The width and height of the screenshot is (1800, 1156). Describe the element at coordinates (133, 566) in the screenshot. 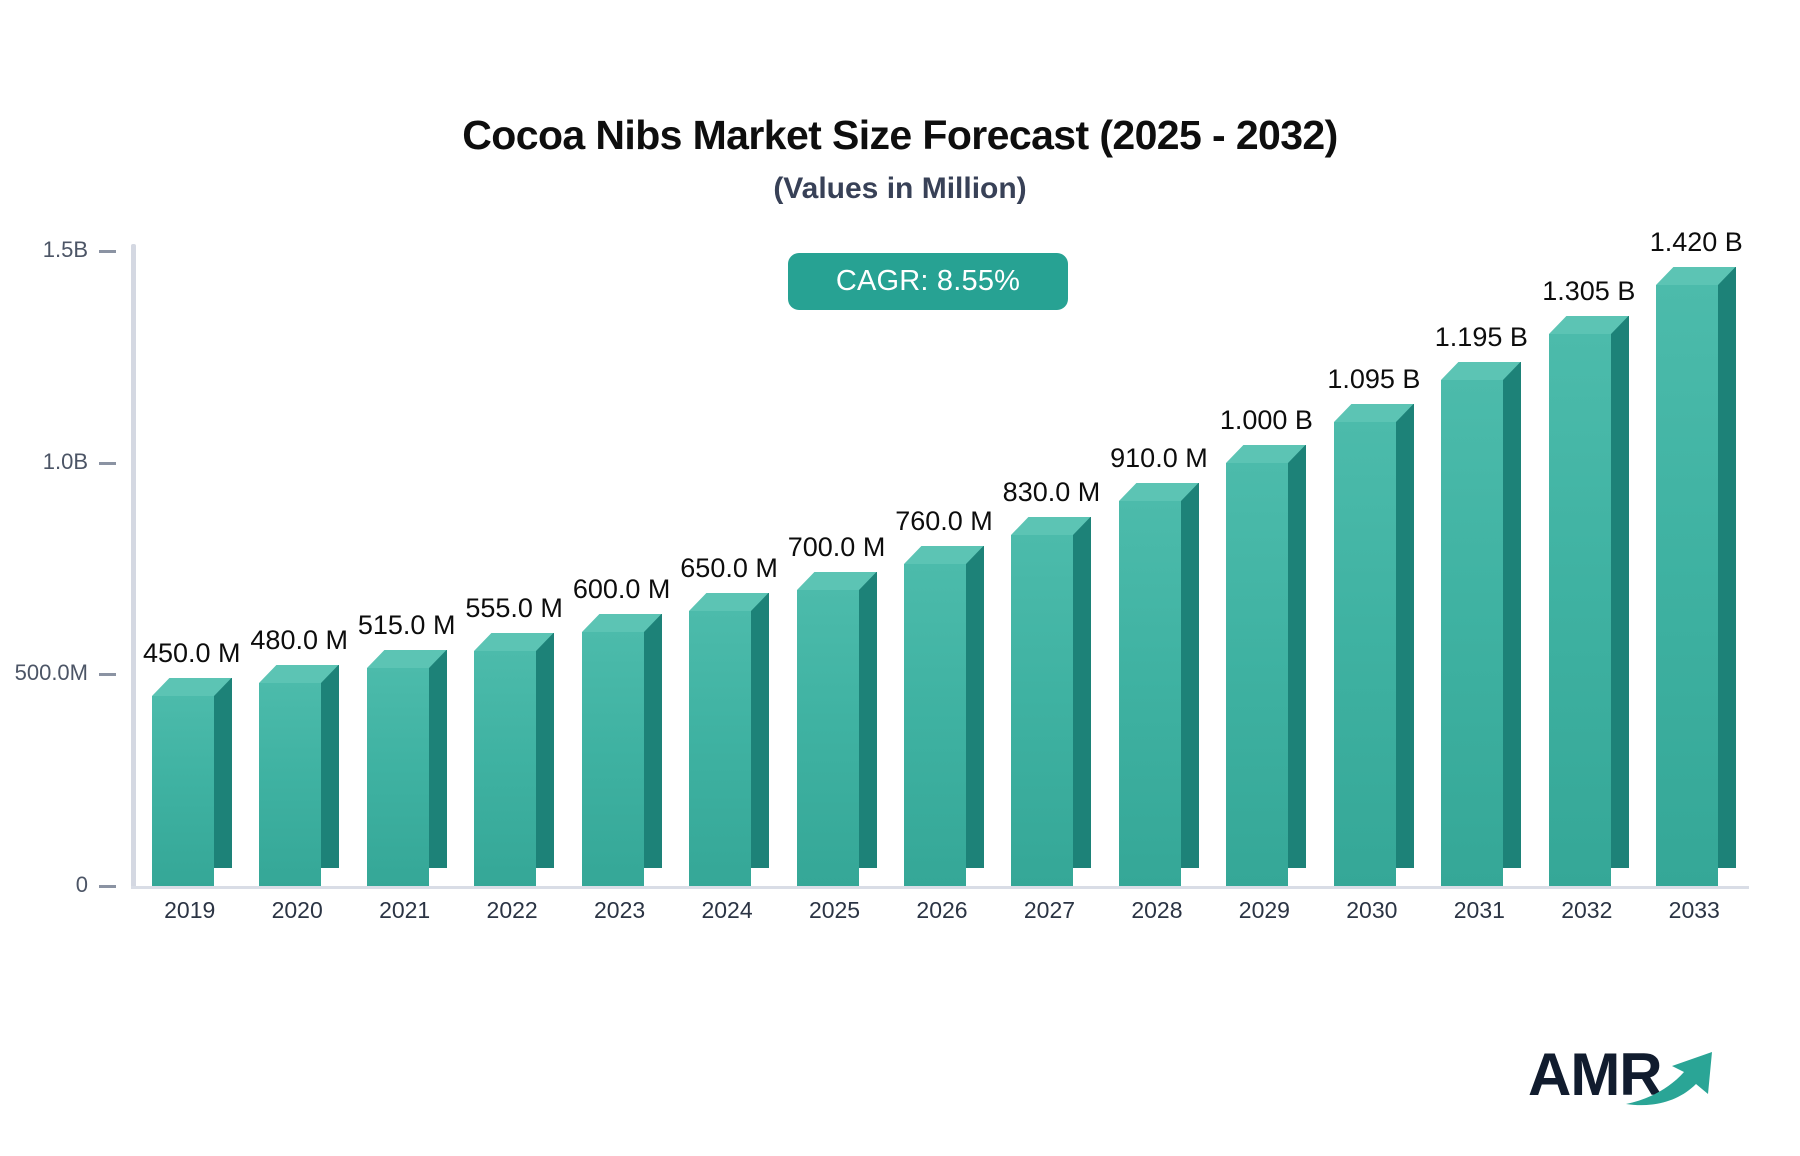

I see `y-axis-line` at that location.